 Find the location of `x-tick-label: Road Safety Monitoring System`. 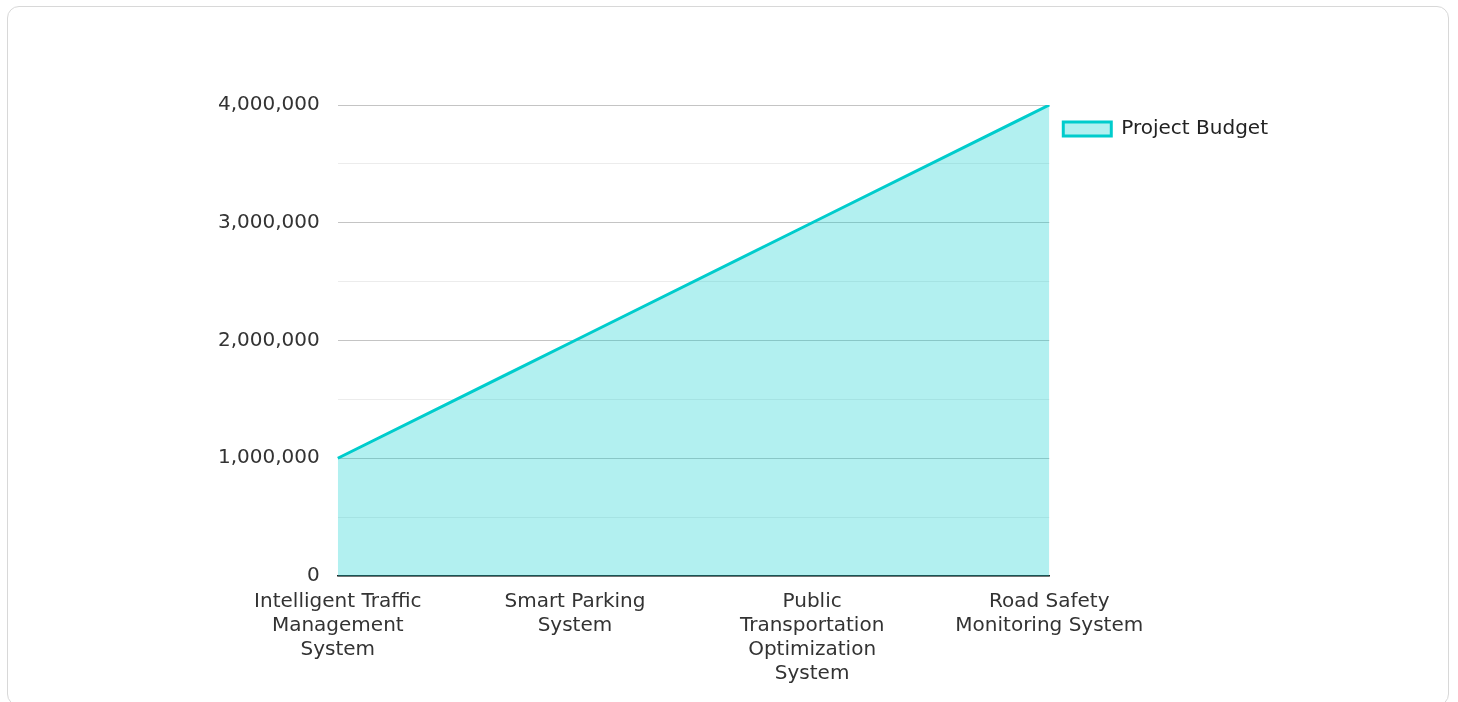

x-tick-label: Road Safety Monitoring System is located at coordinates (1049, 612).